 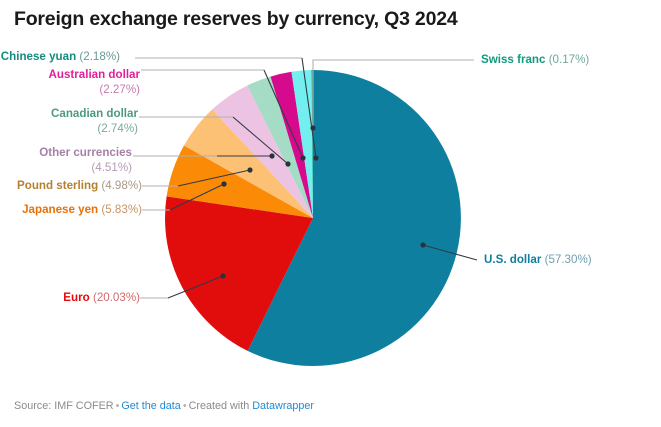 I want to click on leader-dot-japanese-yen, so click(x=224, y=184).